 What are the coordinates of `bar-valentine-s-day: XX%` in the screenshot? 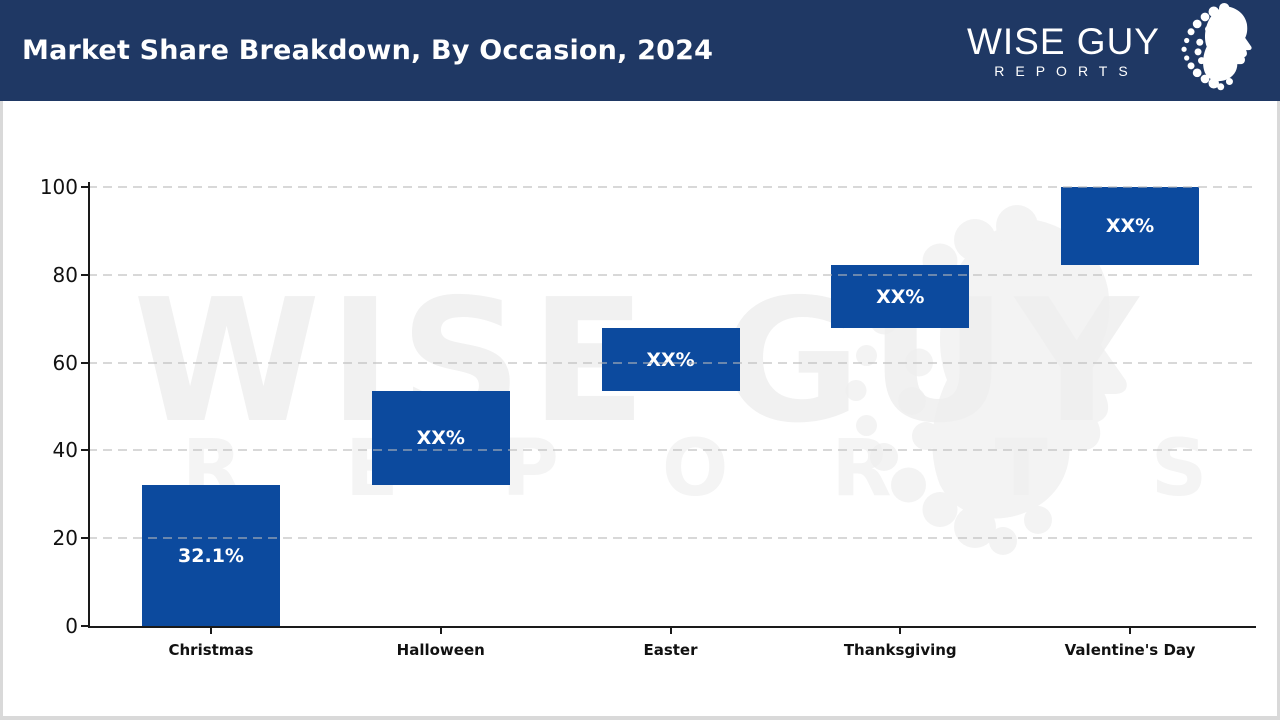 It's located at (1130, 226).